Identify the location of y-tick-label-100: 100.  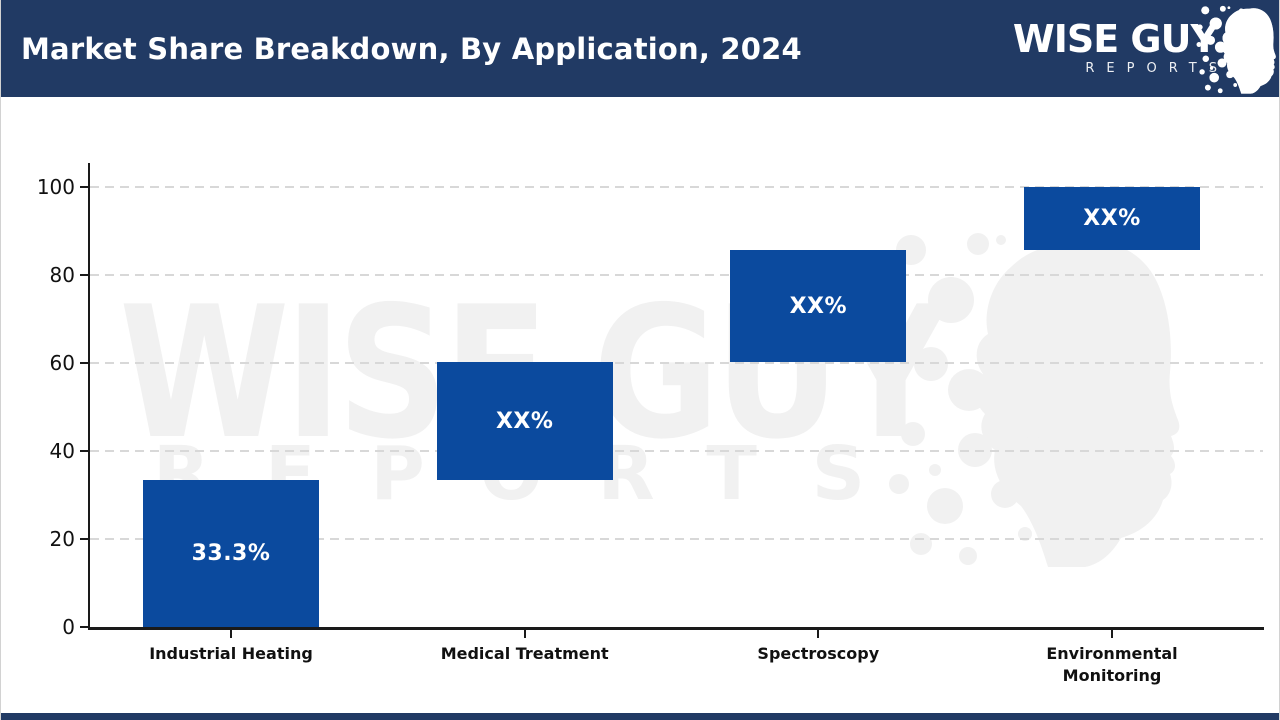
(55, 187).